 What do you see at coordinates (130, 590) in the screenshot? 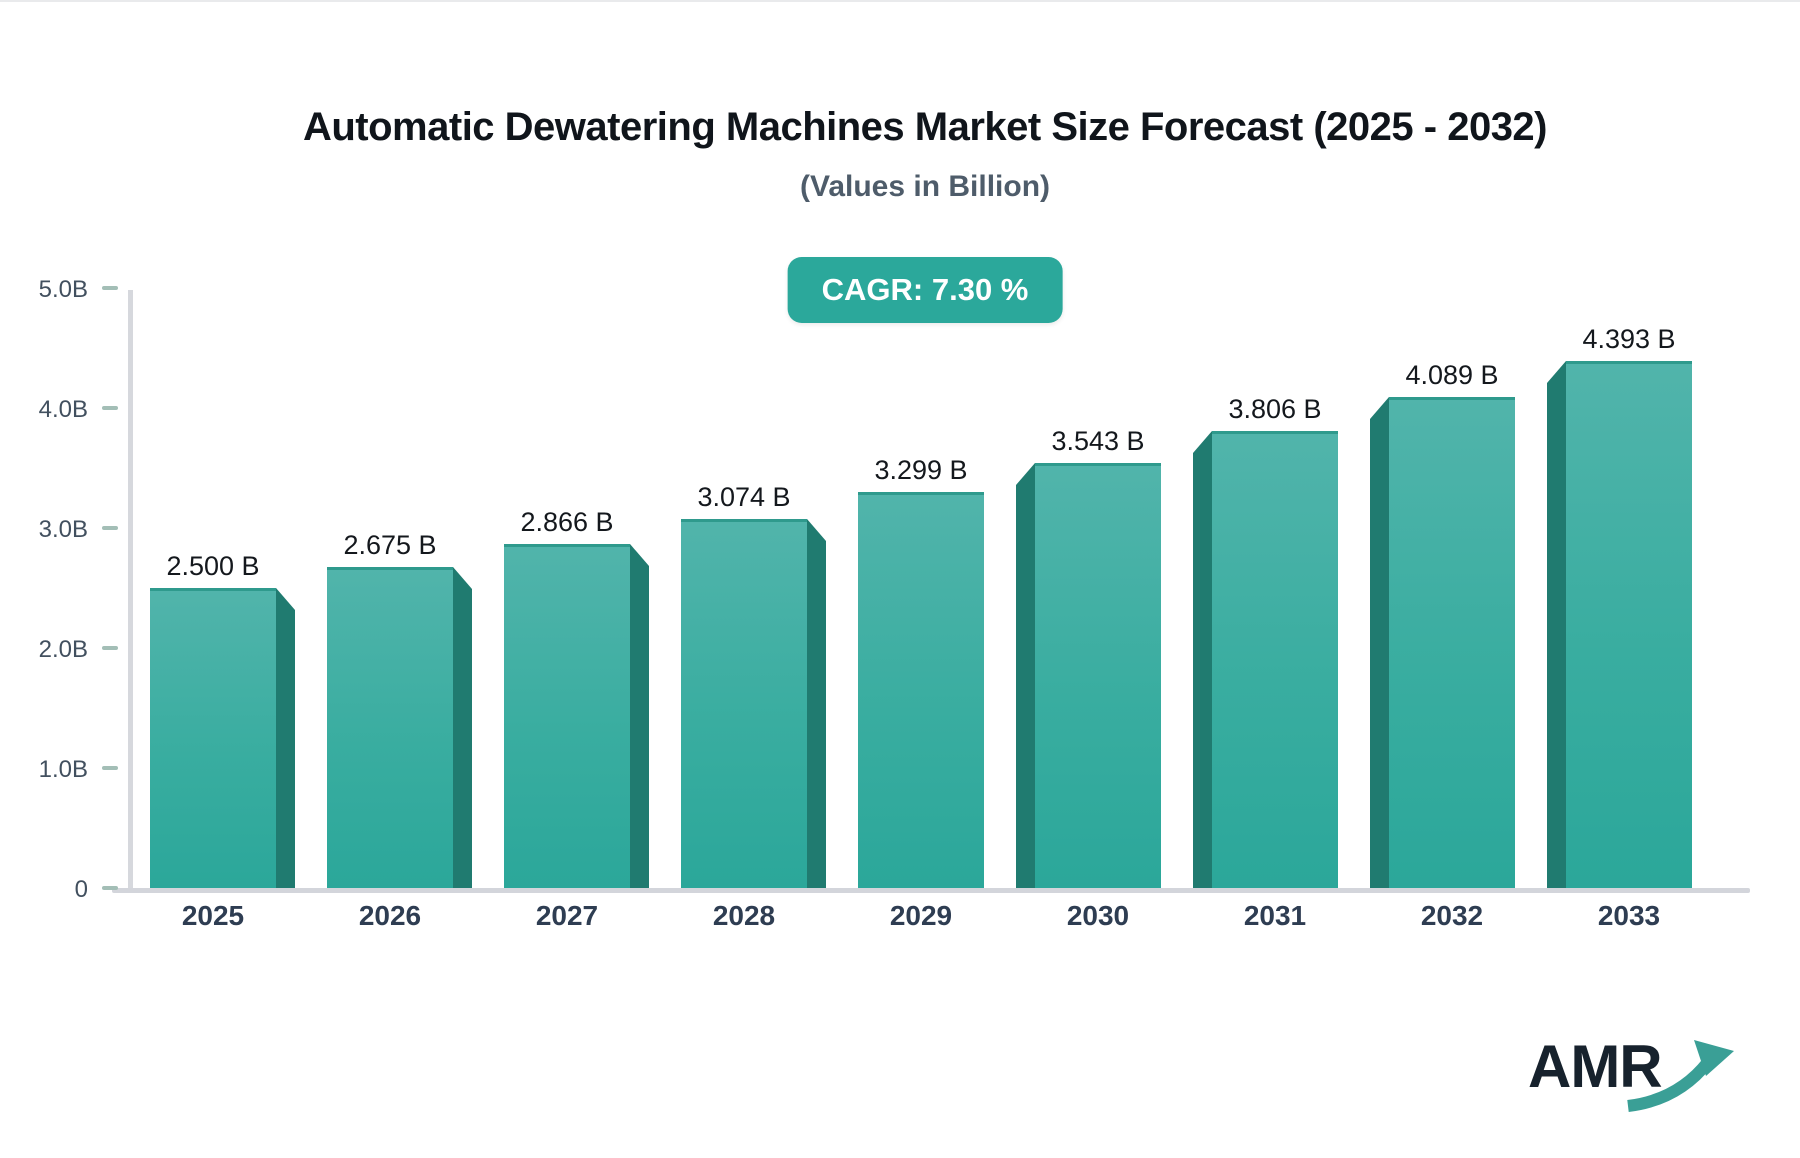
I see `y-axis-line` at bounding box center [130, 590].